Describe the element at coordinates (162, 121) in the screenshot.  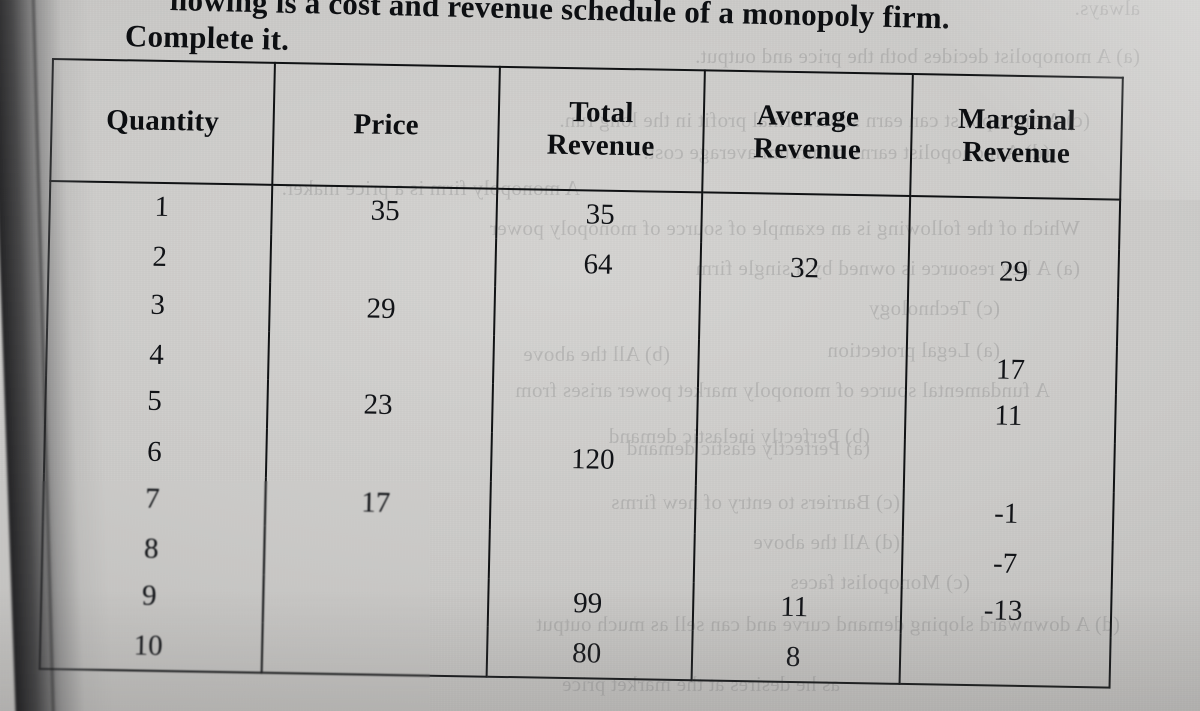
I see `header-label: Quantity` at that location.